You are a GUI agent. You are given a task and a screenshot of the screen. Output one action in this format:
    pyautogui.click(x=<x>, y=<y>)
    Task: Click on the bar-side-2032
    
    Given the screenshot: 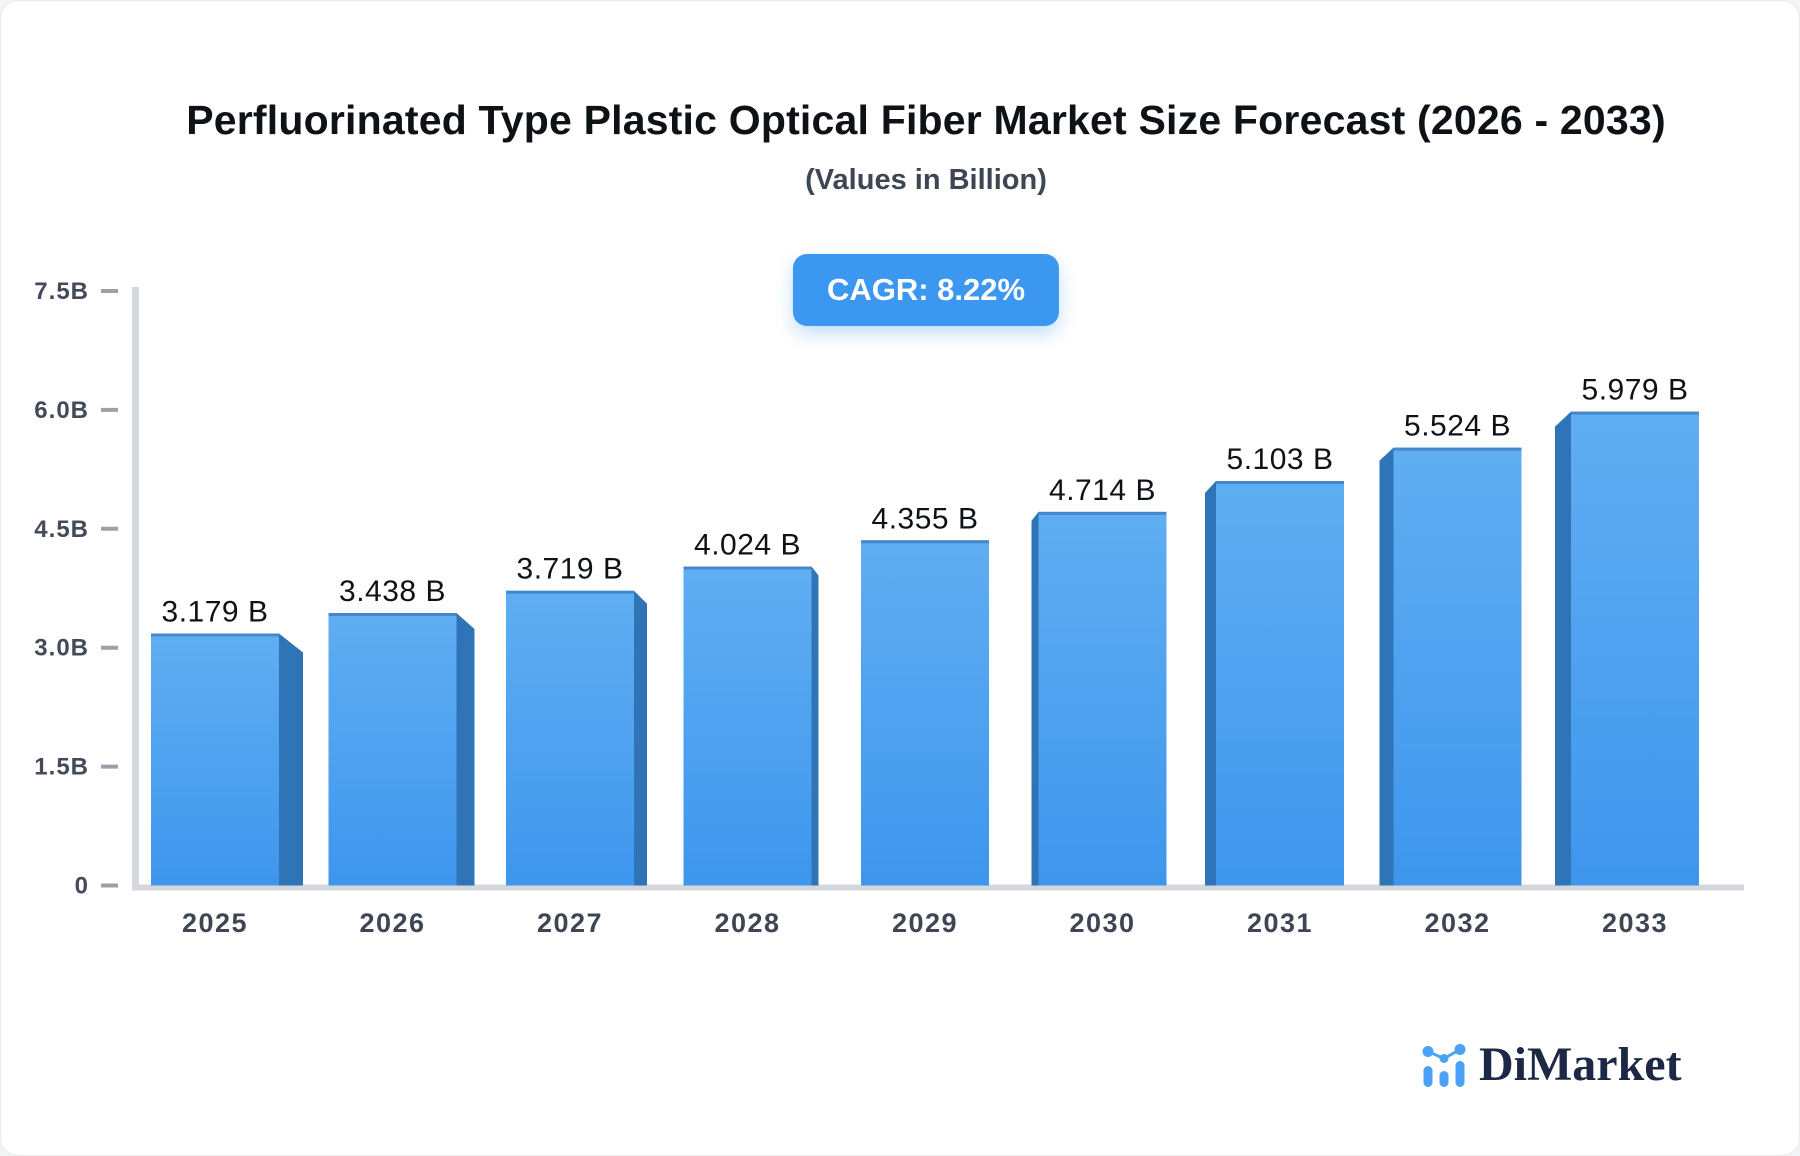 What is the action you would take?
    pyautogui.click(x=1386, y=666)
    